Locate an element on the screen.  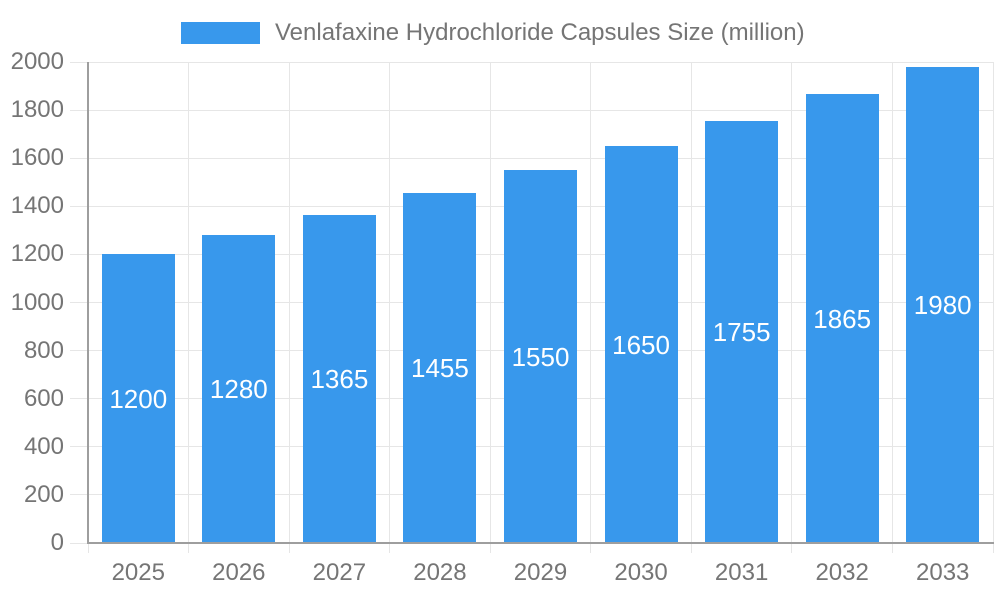
bar-2027 is located at coordinates (339, 378).